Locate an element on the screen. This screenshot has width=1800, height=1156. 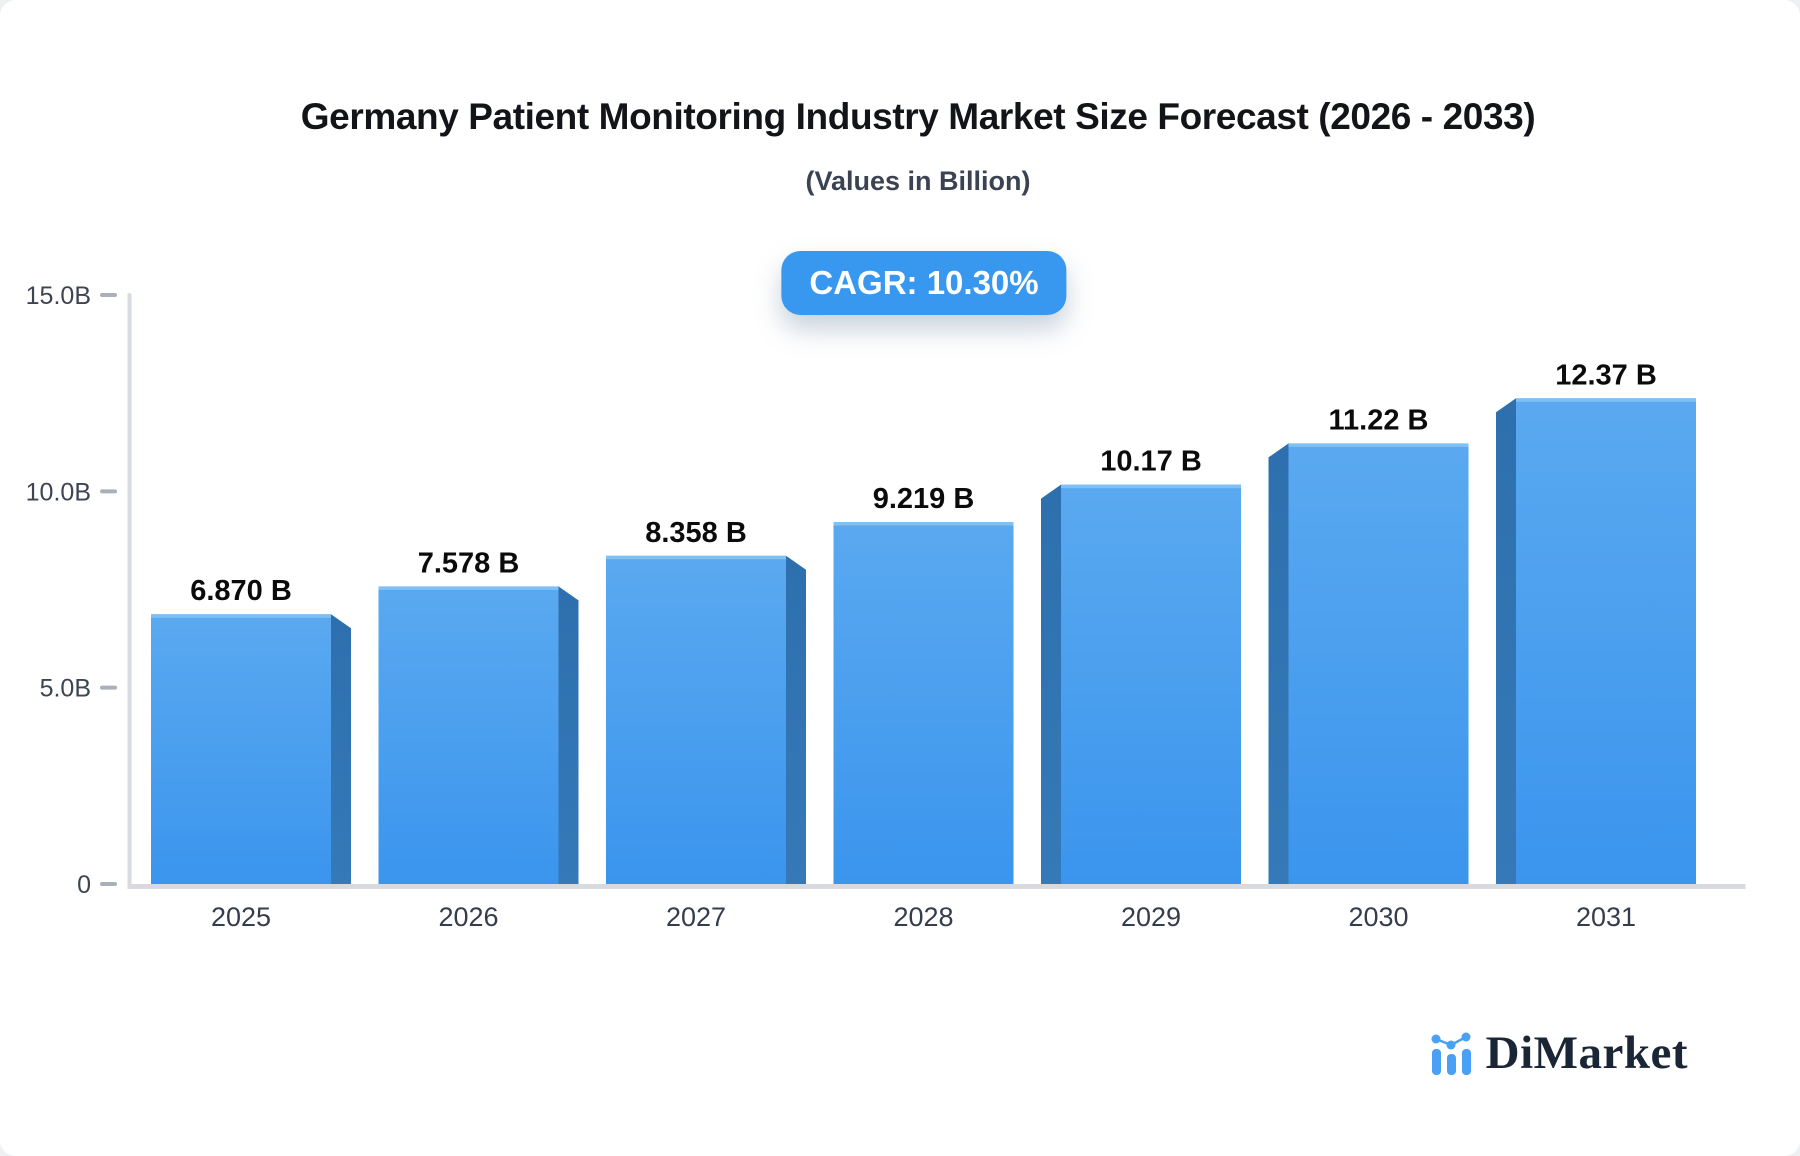
bar-2028 is located at coordinates (923, 703).